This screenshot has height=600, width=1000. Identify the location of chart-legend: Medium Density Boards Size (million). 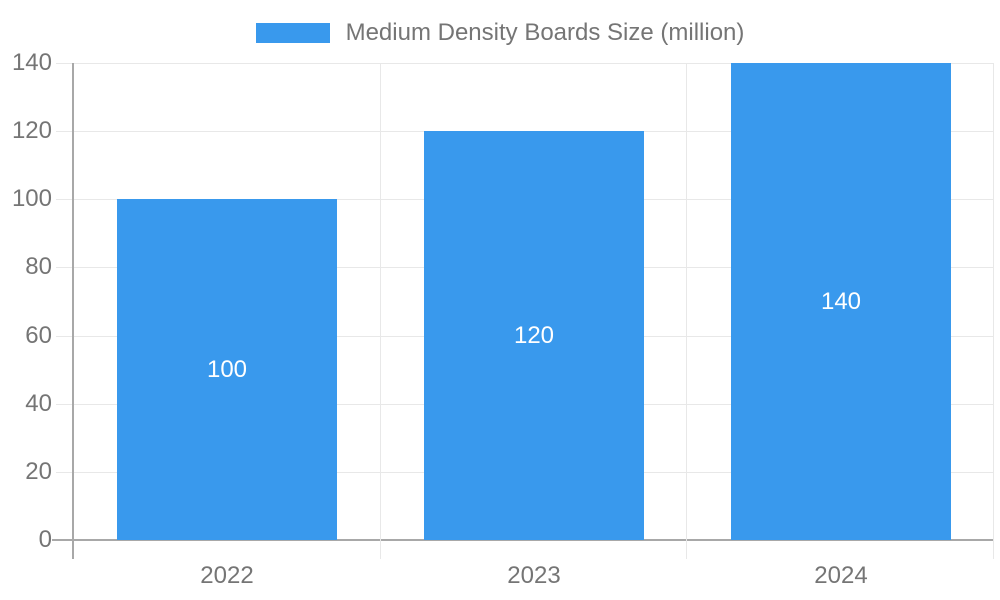
(500, 33).